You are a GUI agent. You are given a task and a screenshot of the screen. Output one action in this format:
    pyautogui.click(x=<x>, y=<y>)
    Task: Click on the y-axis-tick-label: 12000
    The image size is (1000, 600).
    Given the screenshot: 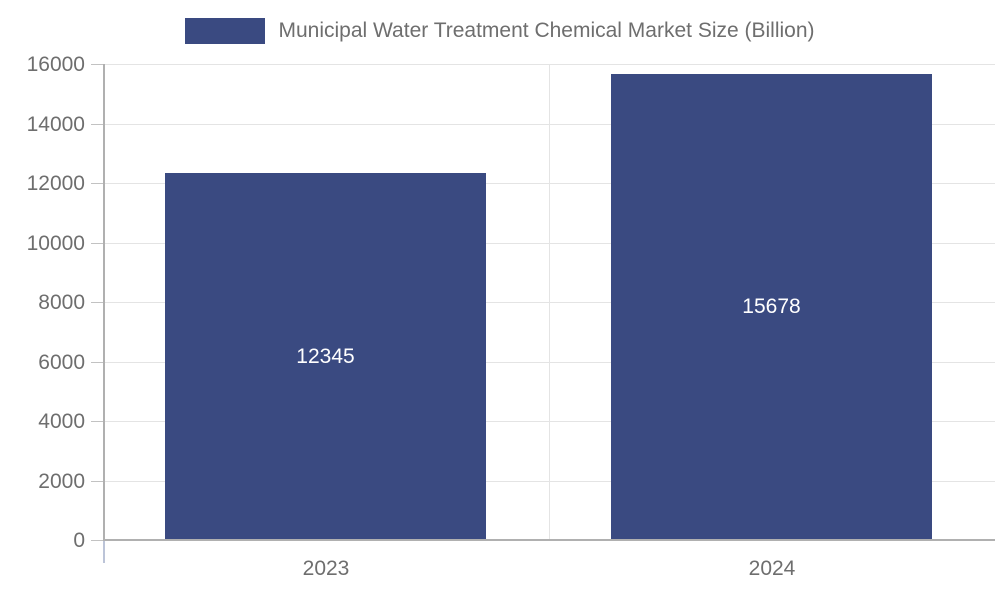 What is the action you would take?
    pyautogui.click(x=55, y=183)
    